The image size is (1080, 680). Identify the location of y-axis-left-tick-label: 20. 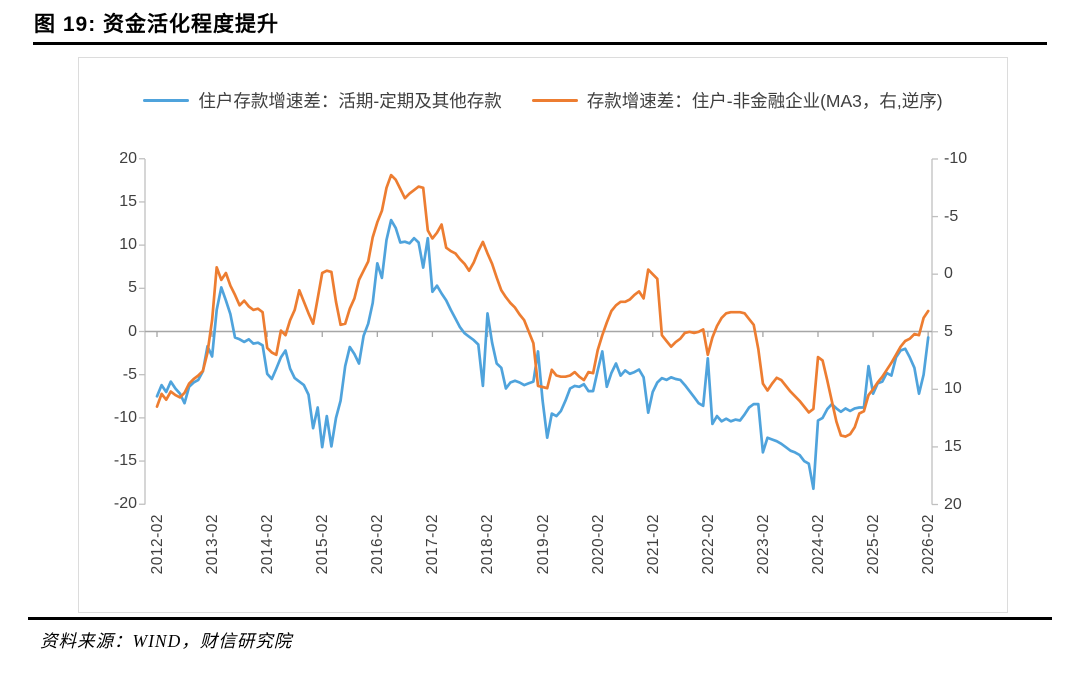
(128, 158).